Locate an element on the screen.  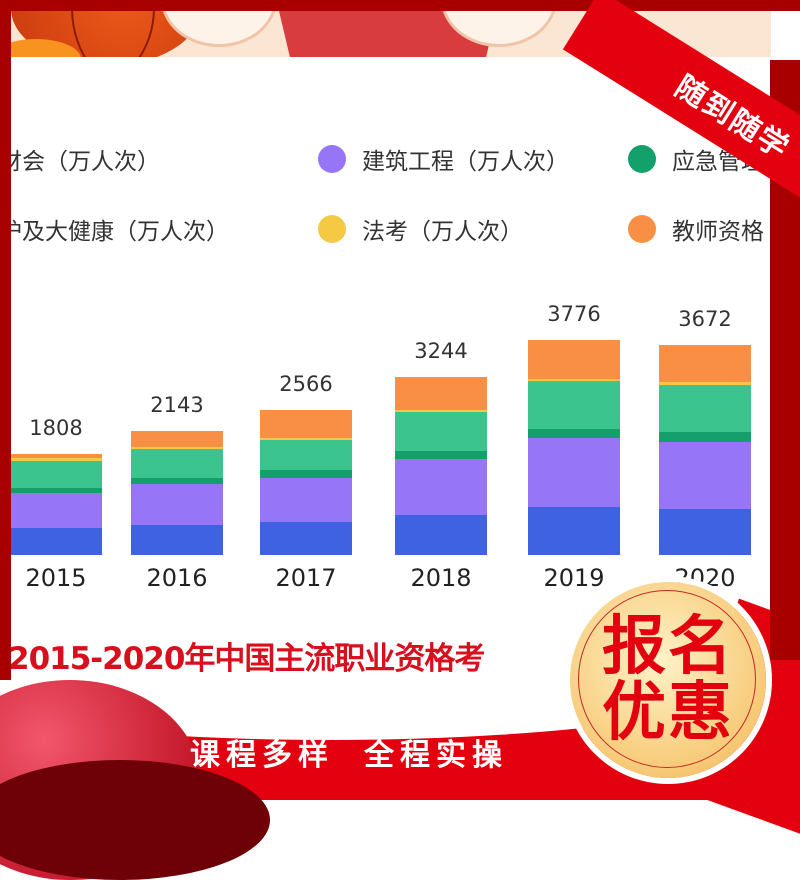
bar-total-label: 3672 is located at coordinates (705, 319).